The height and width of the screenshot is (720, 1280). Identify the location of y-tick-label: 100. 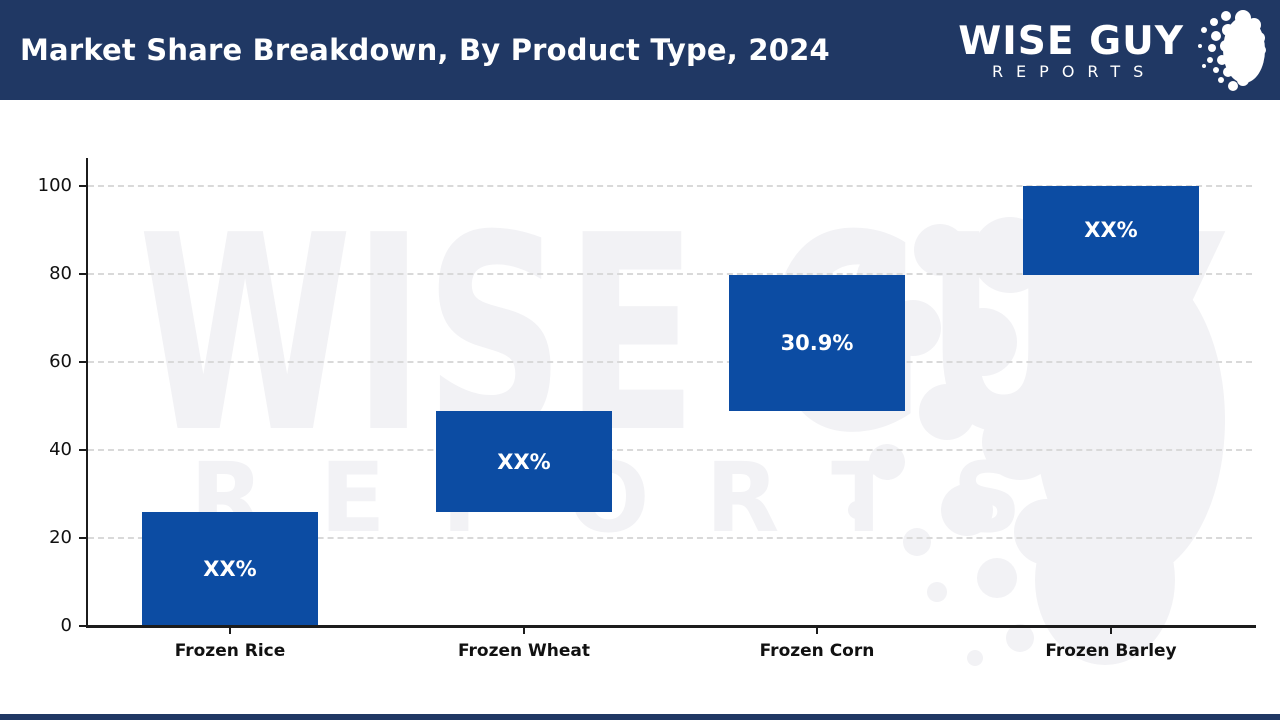
(54, 185).